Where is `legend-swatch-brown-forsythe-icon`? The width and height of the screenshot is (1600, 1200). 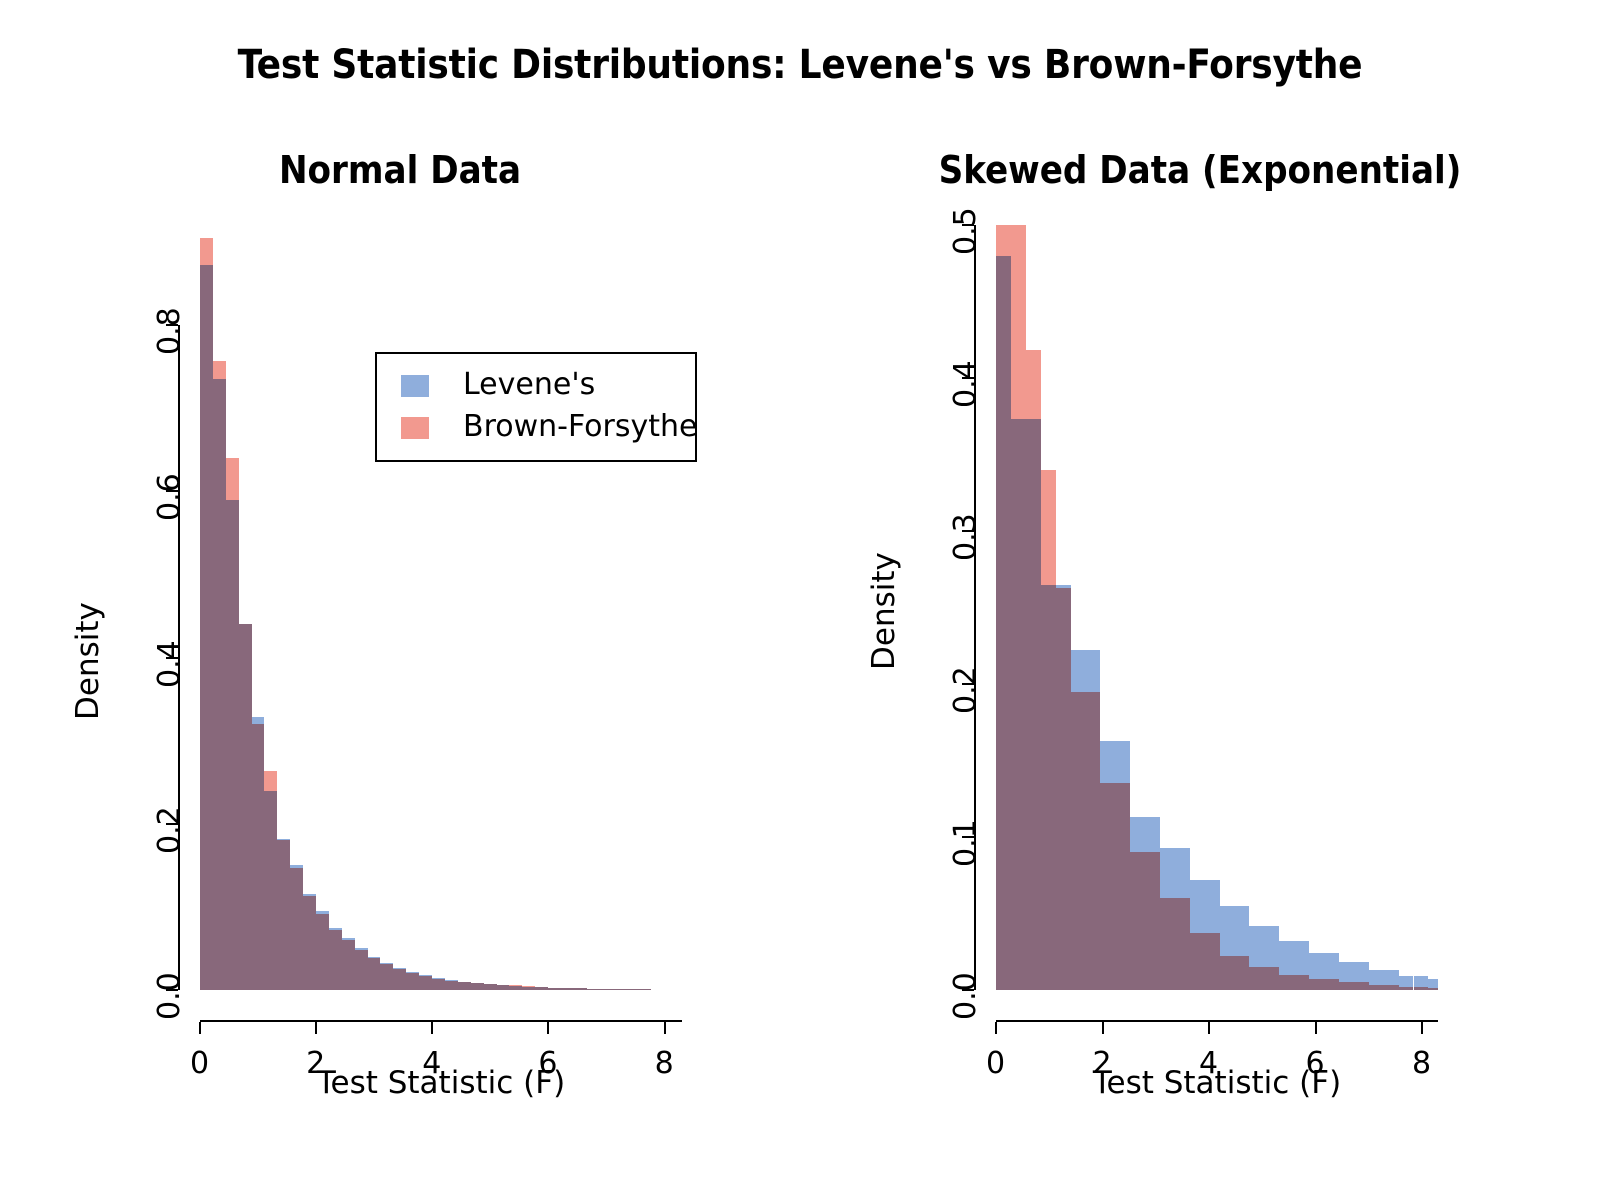
legend-swatch-brown-forsythe-icon is located at coordinates (415, 428).